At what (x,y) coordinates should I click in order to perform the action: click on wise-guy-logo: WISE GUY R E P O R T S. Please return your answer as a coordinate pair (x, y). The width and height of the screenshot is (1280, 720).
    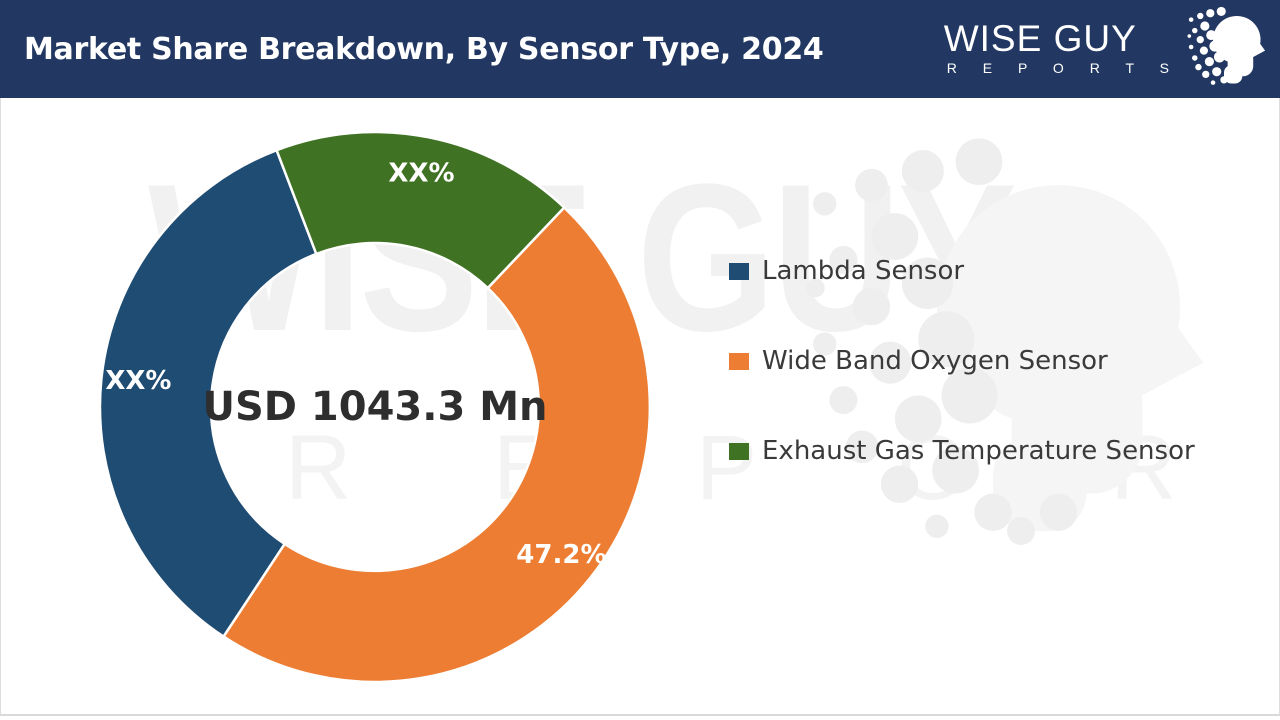
    Looking at the image, I should click on (1105, 47).